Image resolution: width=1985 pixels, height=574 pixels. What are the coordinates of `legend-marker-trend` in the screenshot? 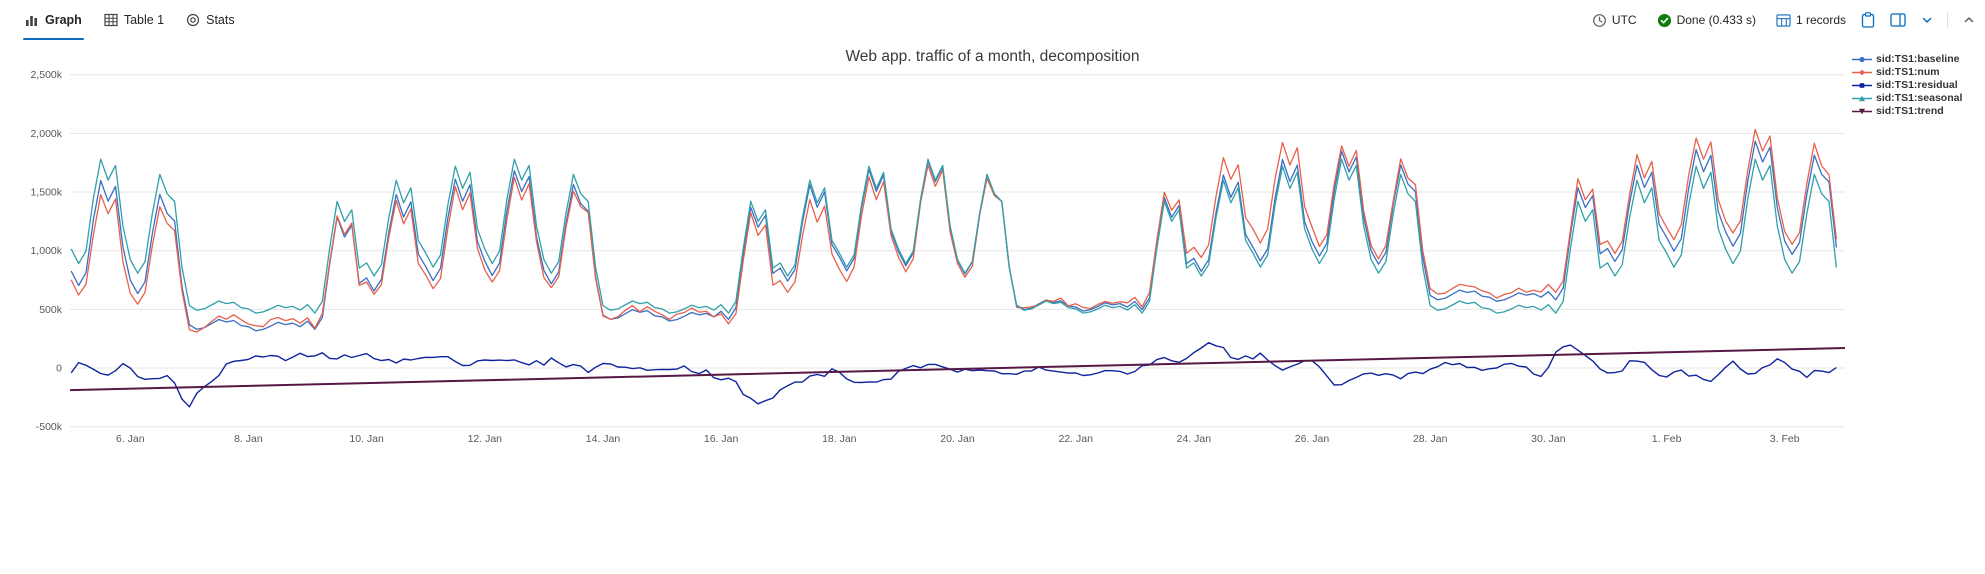 It's located at (1862, 111).